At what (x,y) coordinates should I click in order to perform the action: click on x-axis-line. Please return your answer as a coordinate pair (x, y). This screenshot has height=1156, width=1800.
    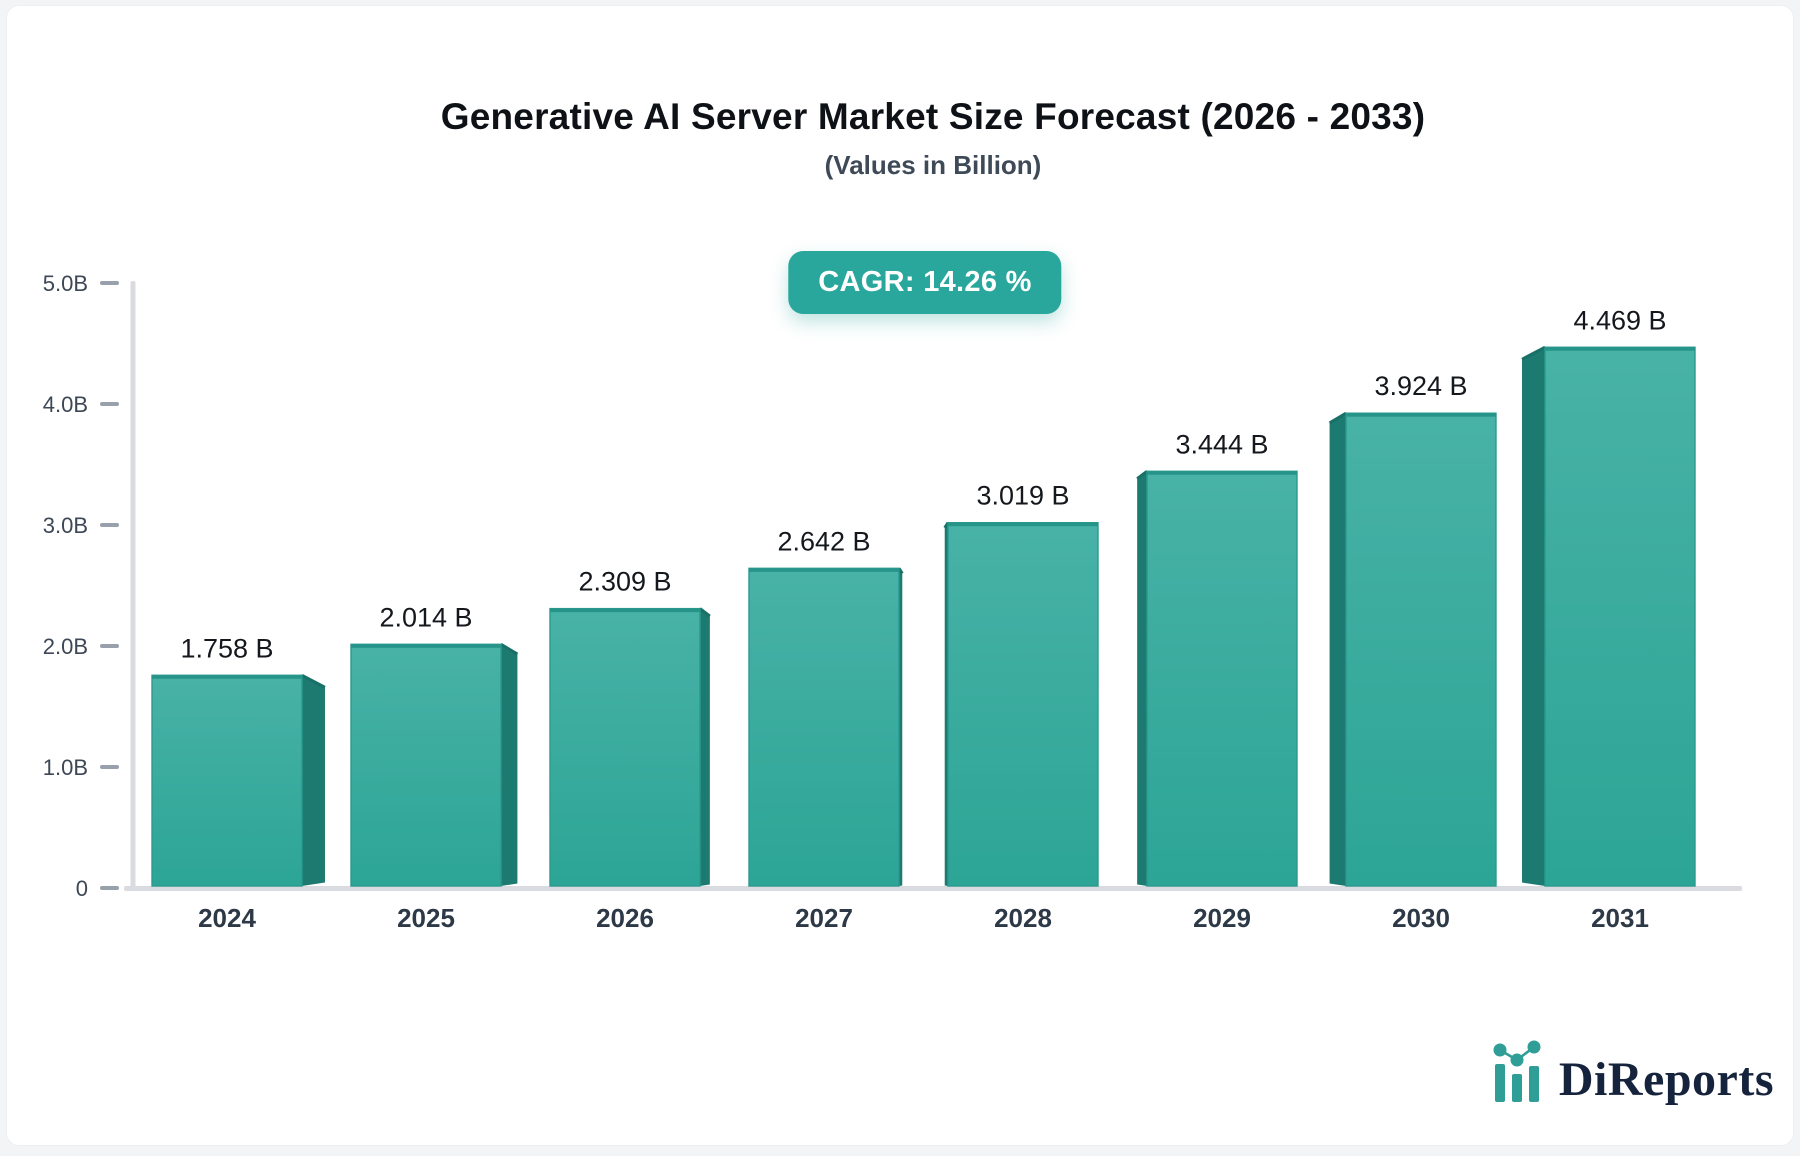
    Looking at the image, I should click on (933, 888).